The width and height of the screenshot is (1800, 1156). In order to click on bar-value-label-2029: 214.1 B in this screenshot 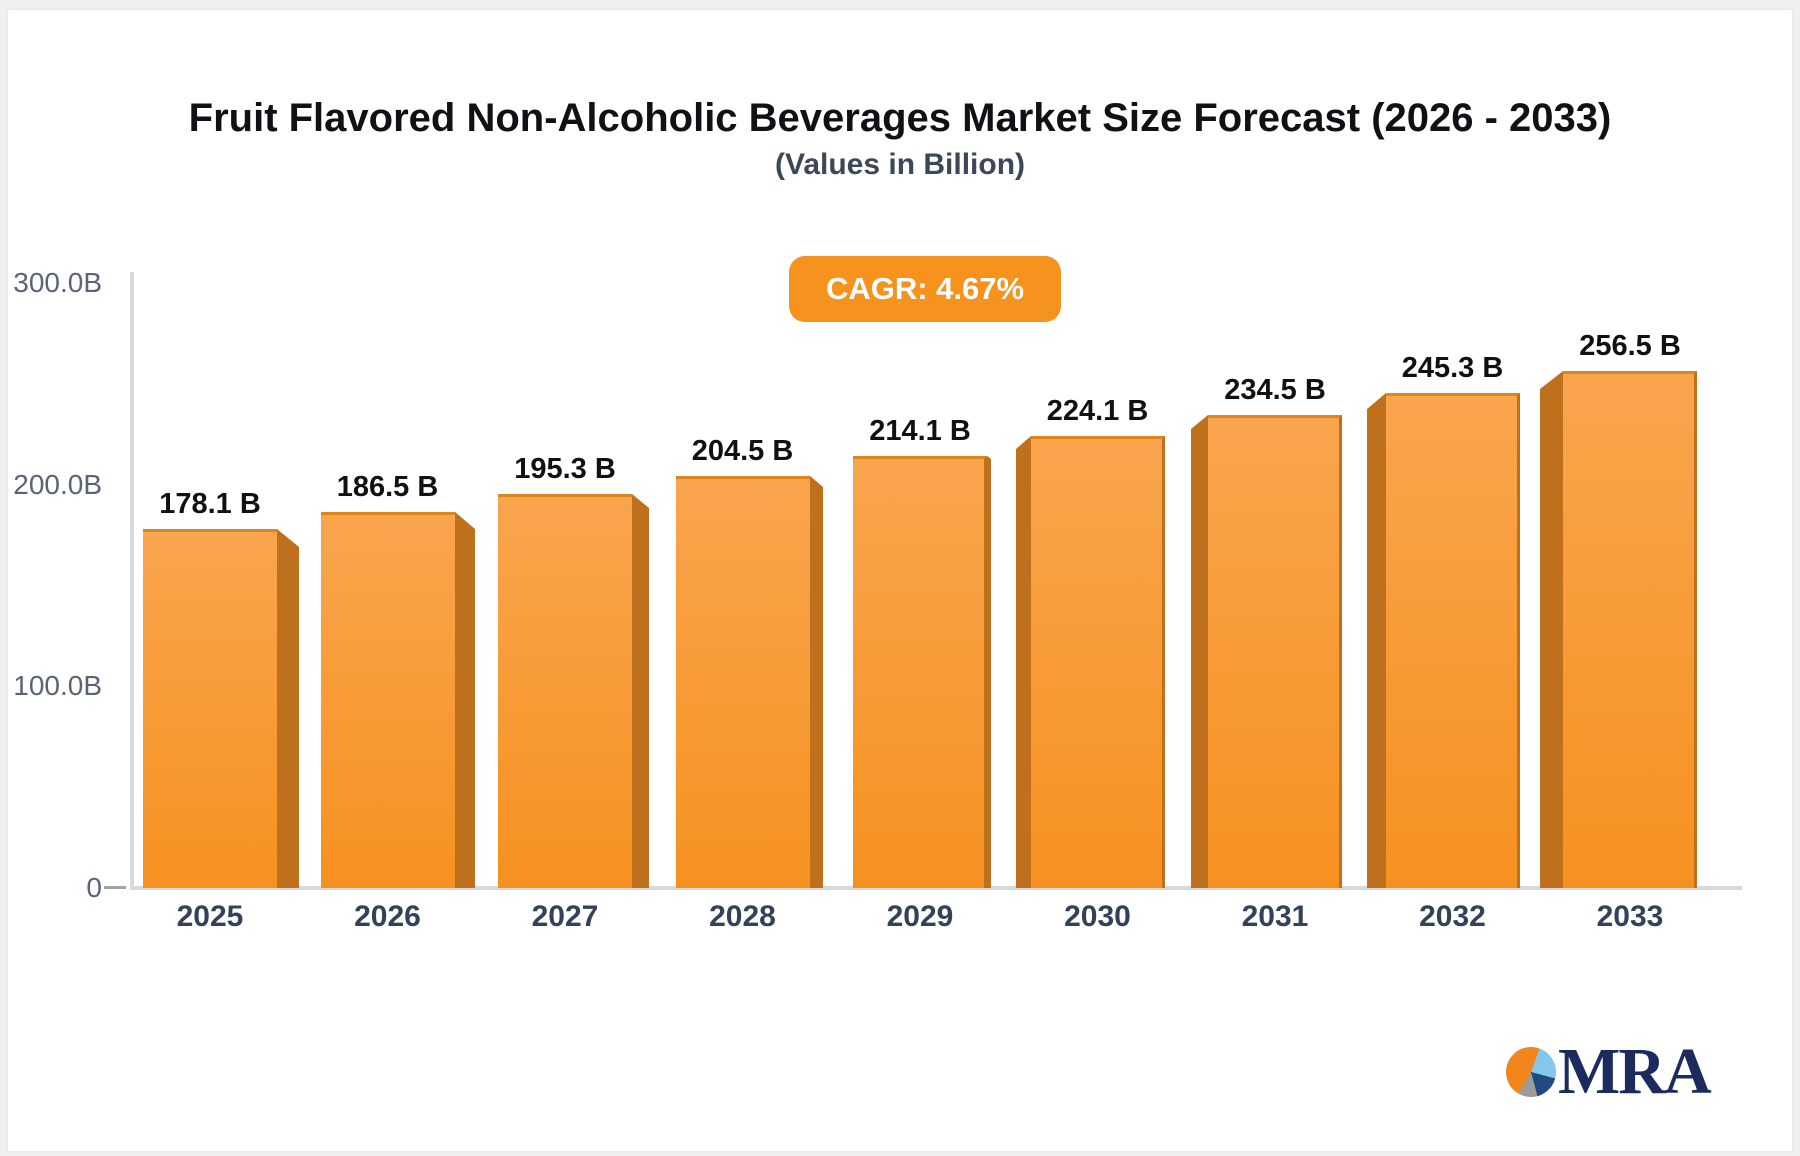, I will do `click(920, 431)`.